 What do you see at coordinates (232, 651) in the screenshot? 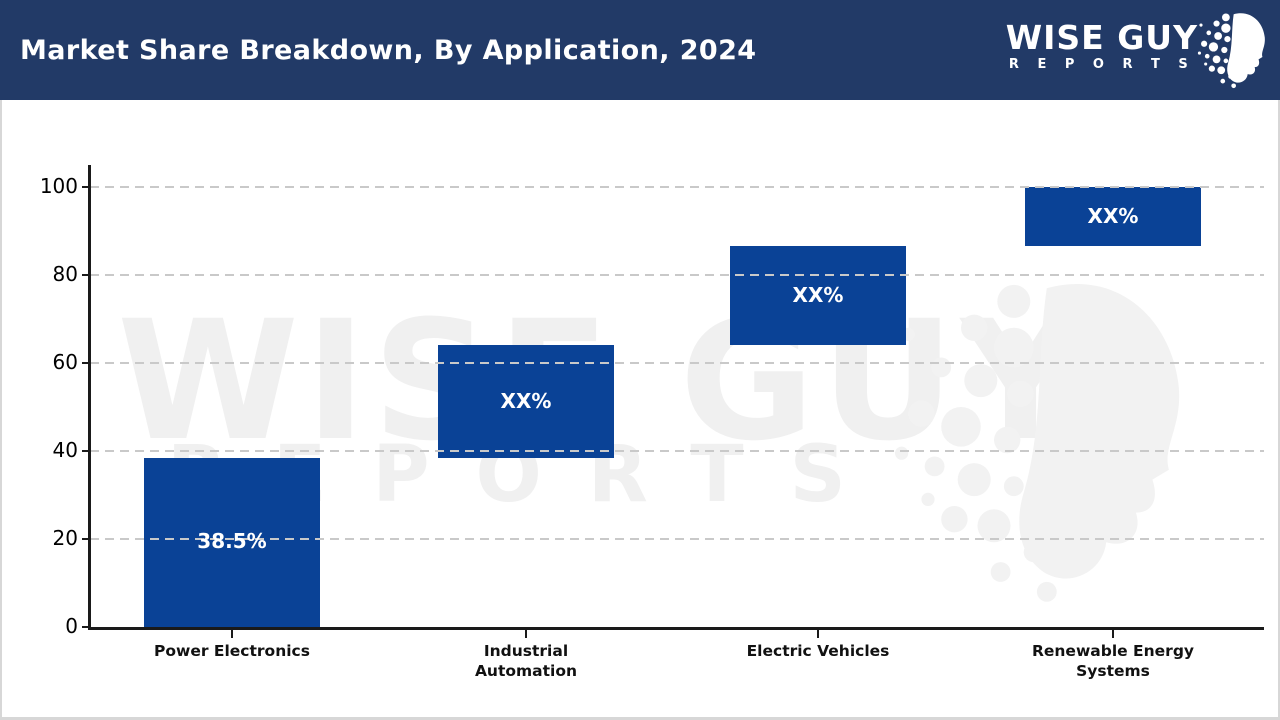
I see `x-axis-category-label: Power Electronics` at bounding box center [232, 651].